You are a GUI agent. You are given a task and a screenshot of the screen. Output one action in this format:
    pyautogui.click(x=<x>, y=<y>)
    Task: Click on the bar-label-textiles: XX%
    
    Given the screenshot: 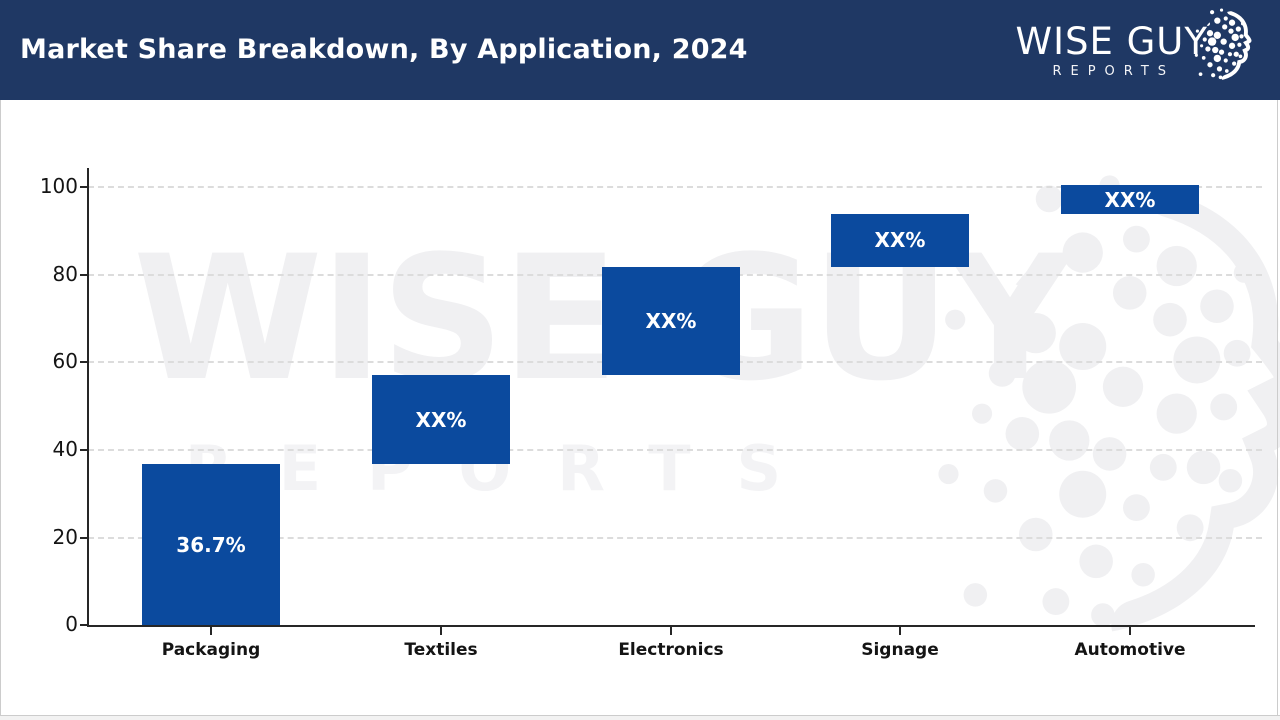 What is the action you would take?
    pyautogui.click(x=441, y=419)
    